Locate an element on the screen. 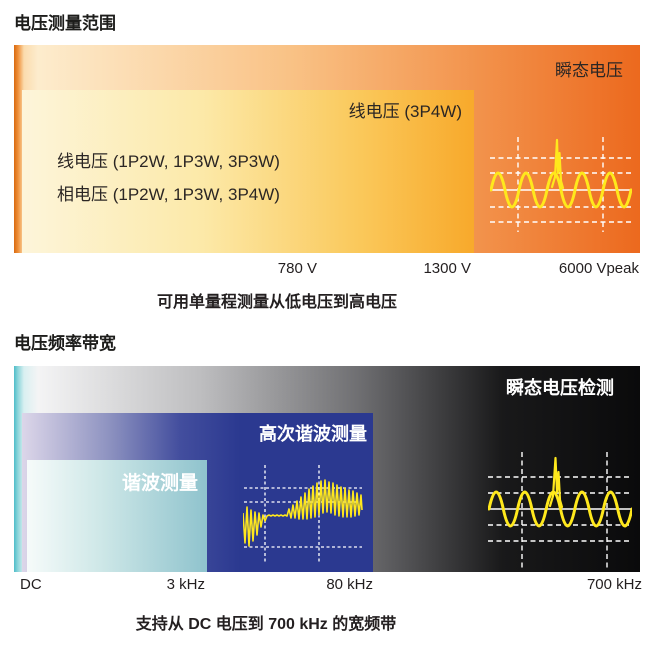 The image size is (647, 645). tick-700khz: 700 kHz is located at coordinates (614, 584).